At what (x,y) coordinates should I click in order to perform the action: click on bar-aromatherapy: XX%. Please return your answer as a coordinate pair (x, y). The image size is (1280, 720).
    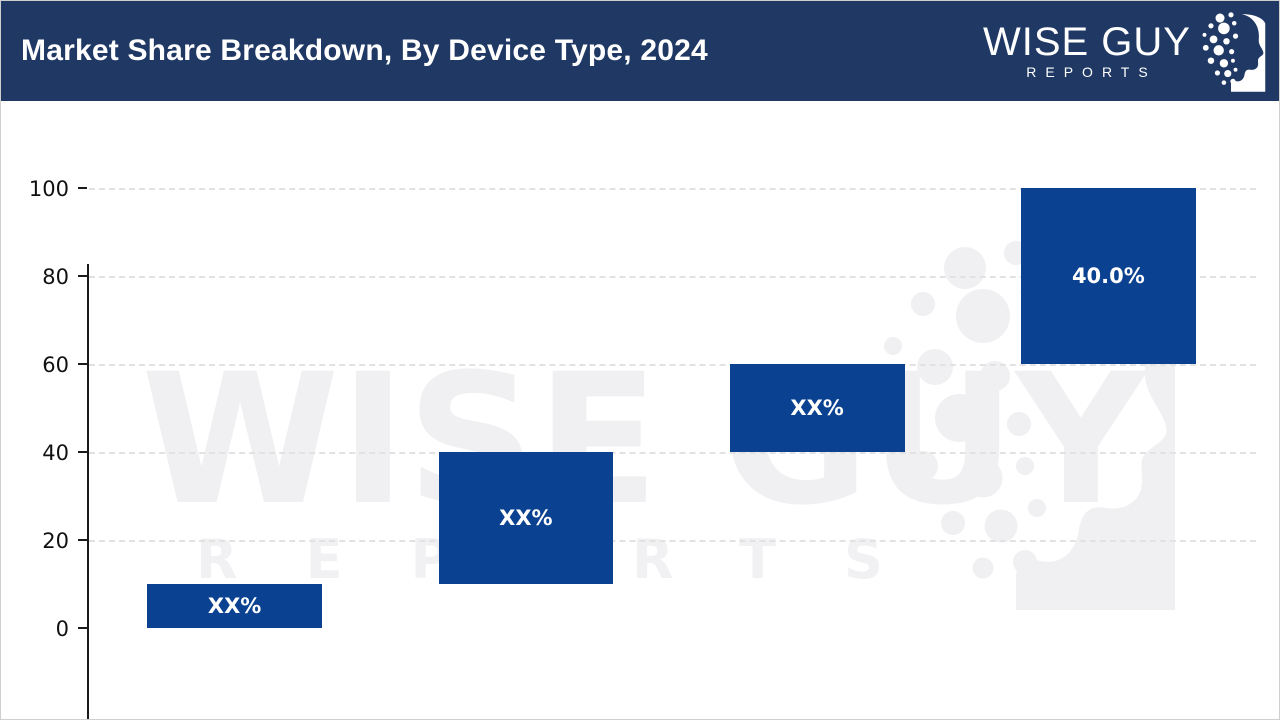
    Looking at the image, I should click on (817, 408).